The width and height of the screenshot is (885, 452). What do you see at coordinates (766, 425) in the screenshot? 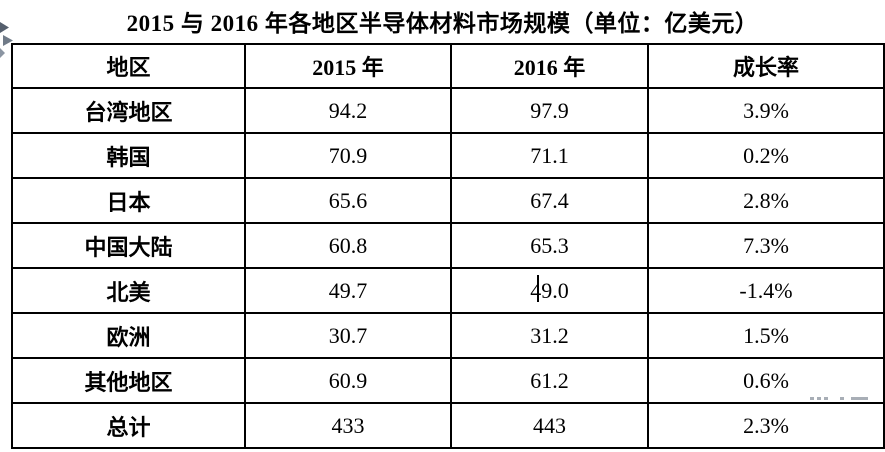
I see `cell-growth: 2.3%` at bounding box center [766, 425].